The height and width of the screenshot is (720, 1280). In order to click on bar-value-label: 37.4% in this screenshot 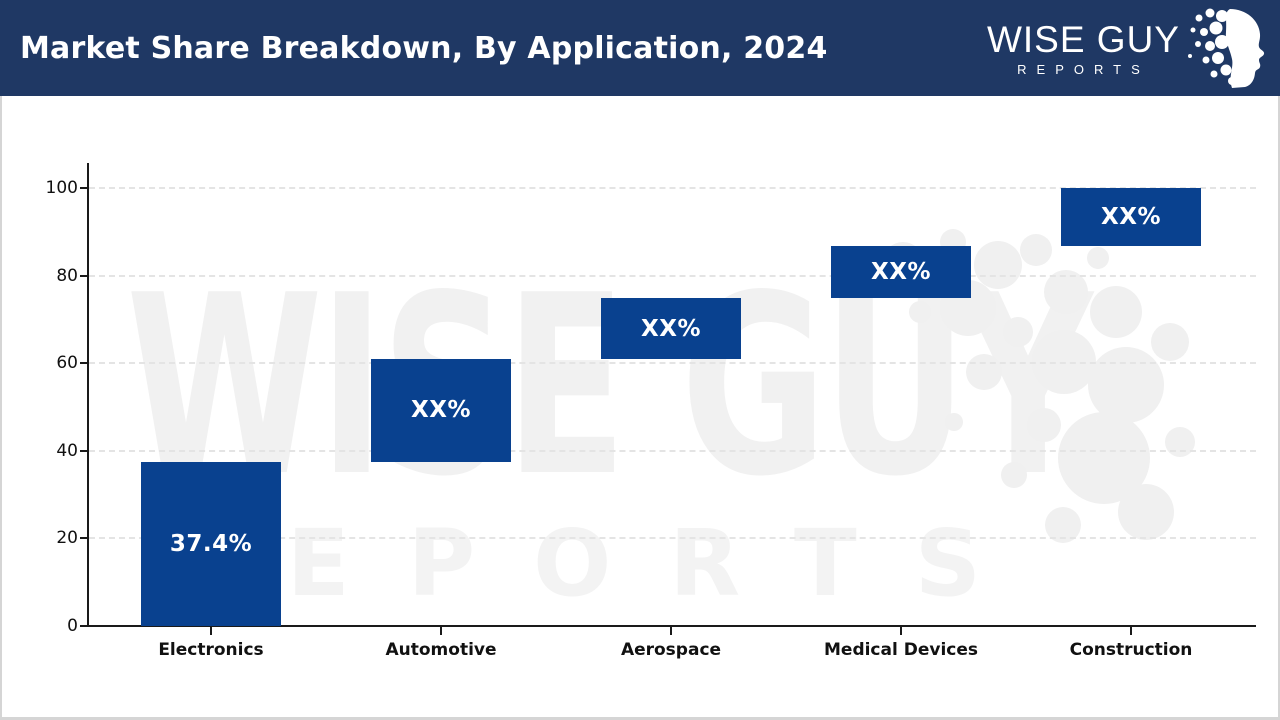, I will do `click(211, 544)`.